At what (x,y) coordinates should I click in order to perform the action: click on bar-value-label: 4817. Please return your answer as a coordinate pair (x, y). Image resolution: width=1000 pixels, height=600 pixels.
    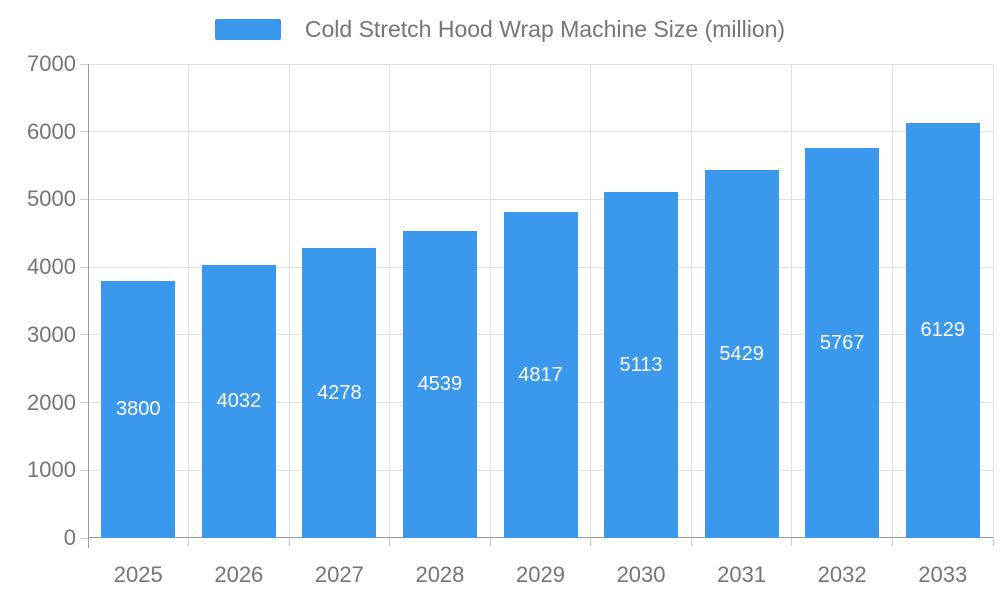
    Looking at the image, I should click on (540, 374).